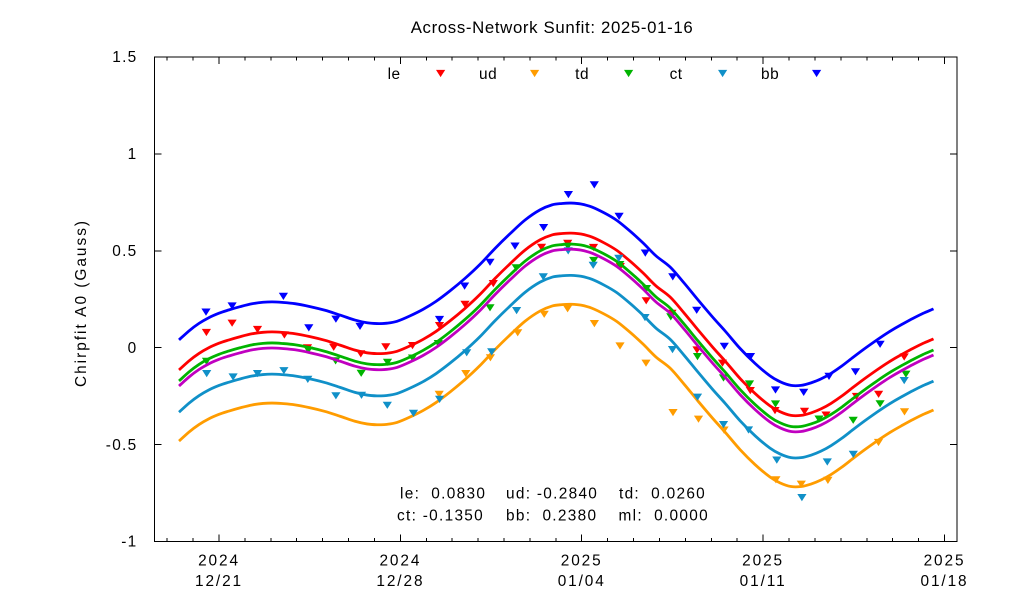  What do you see at coordinates (81, 303) in the screenshot?
I see `svg-text: Chirpfit A0 (Gauss)` at bounding box center [81, 303].